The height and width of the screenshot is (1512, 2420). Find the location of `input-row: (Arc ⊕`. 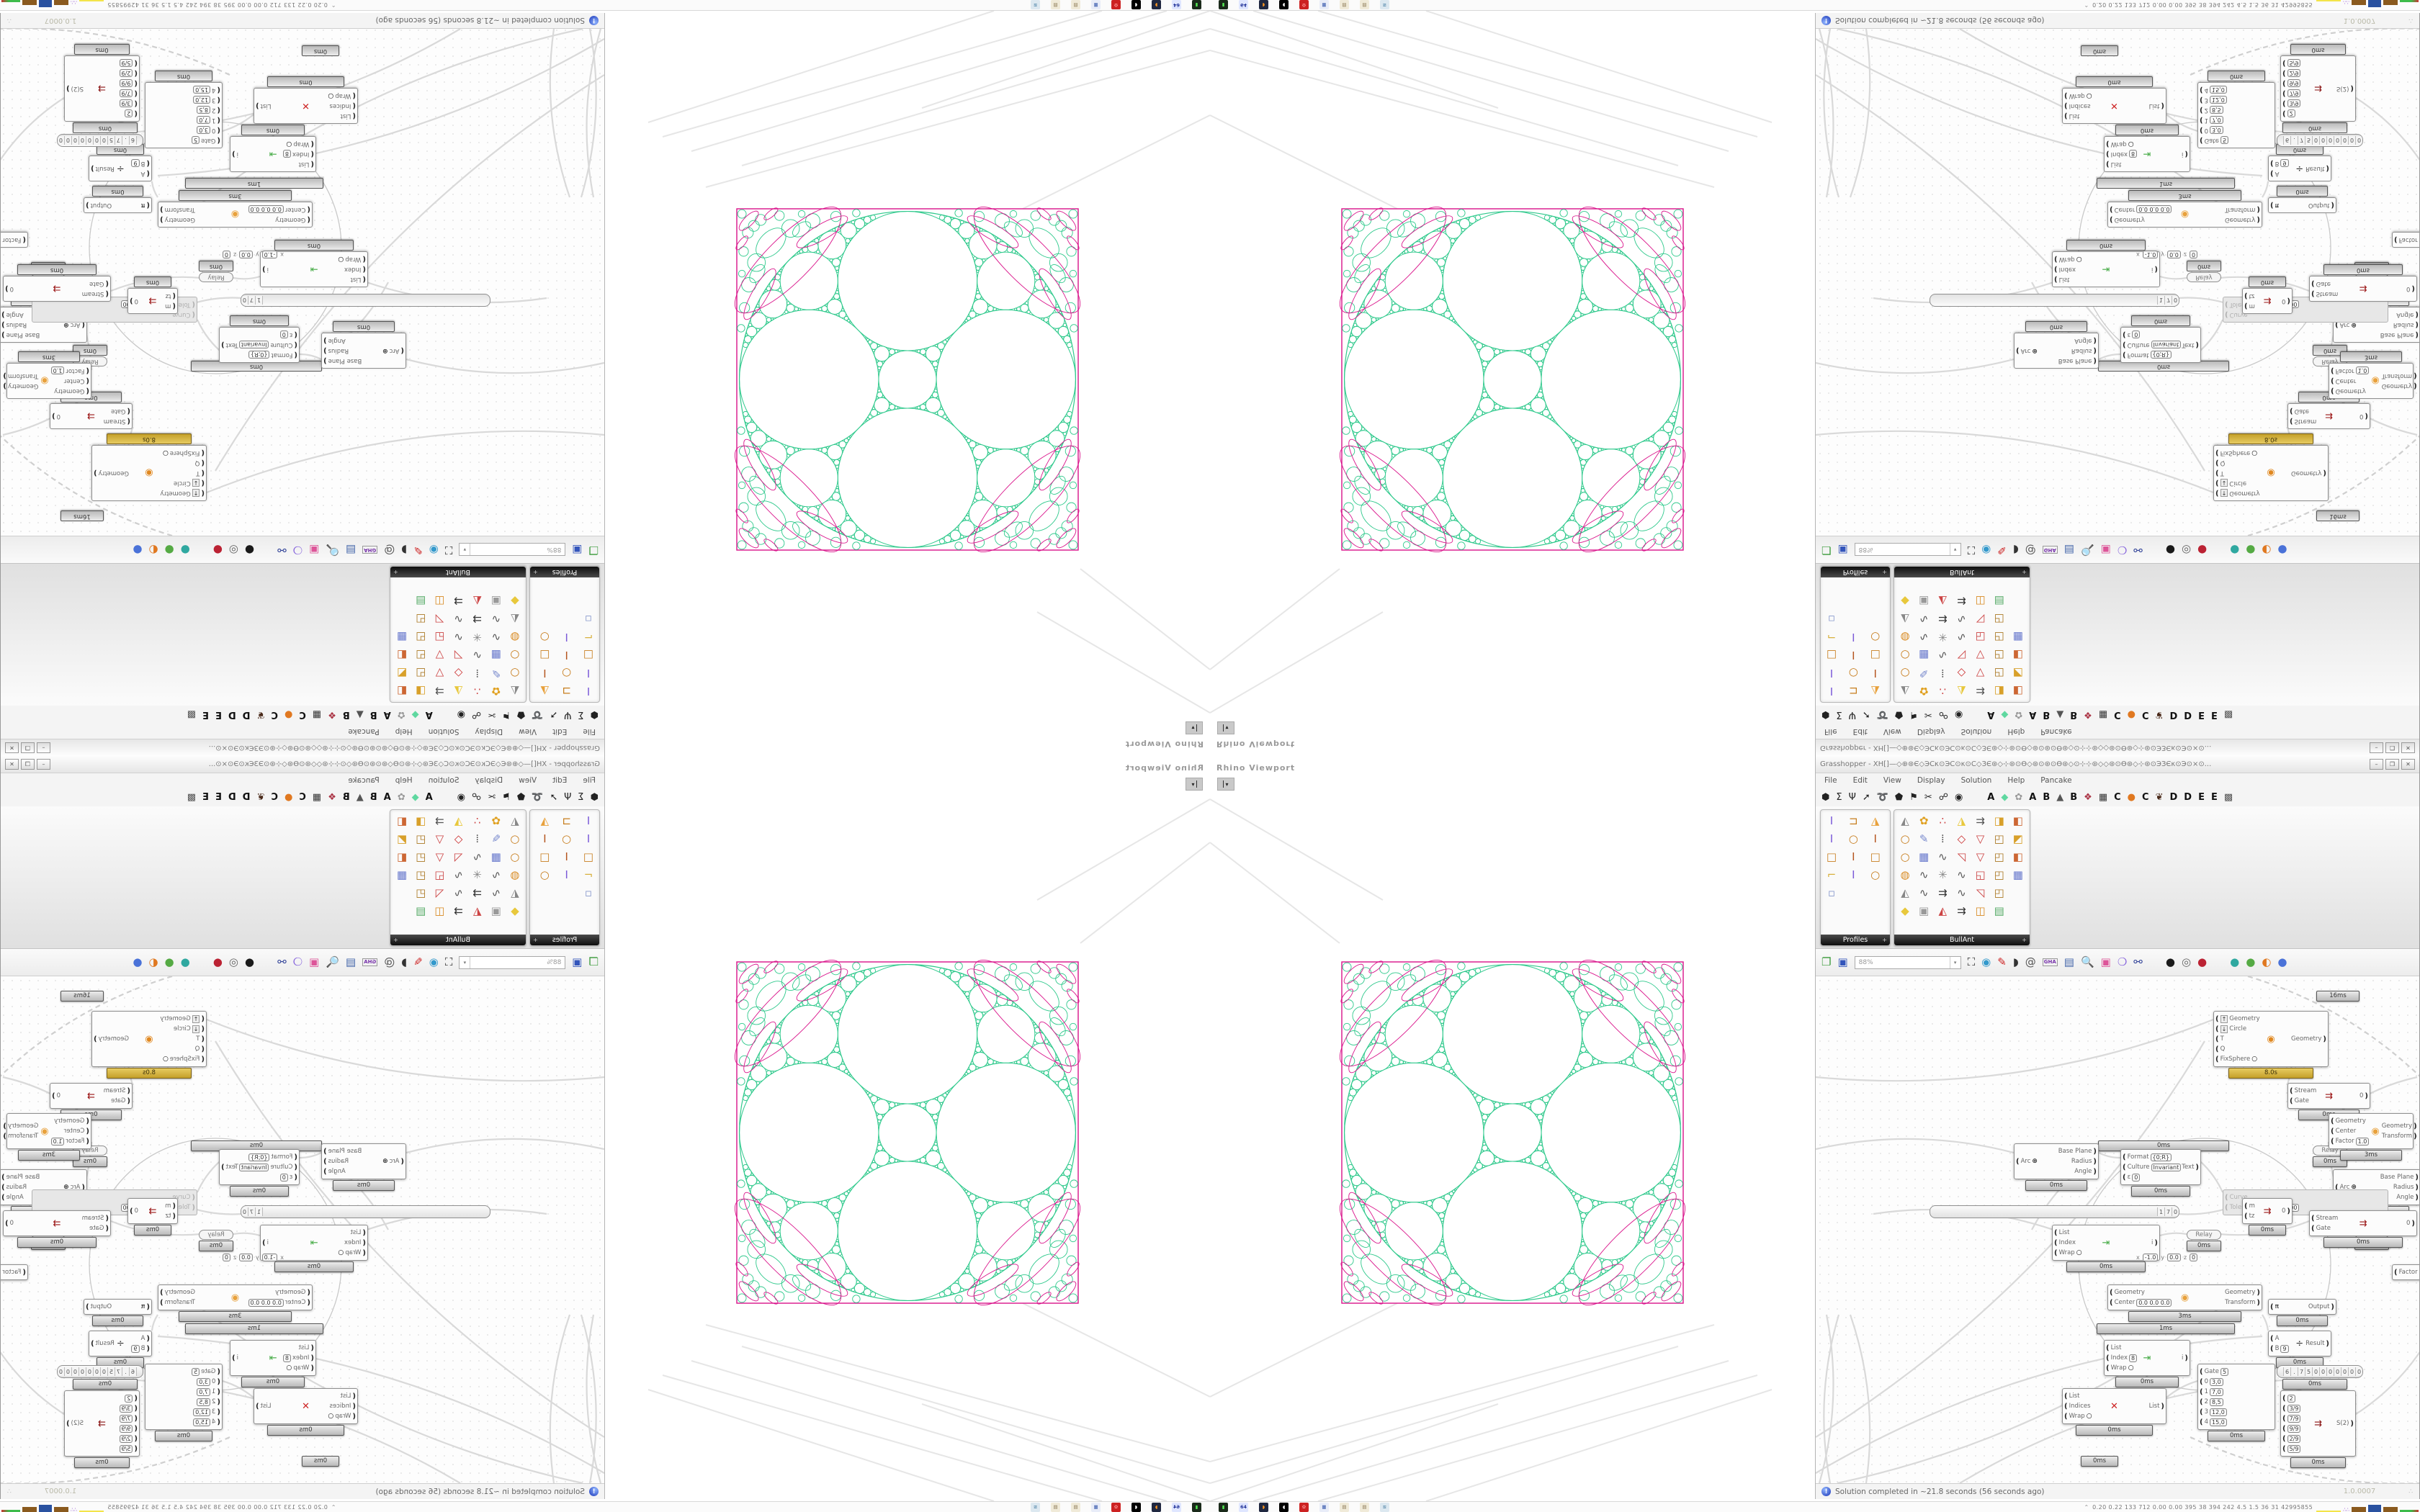

input-row: (Arc ⊕ is located at coordinates (2356, 1187).